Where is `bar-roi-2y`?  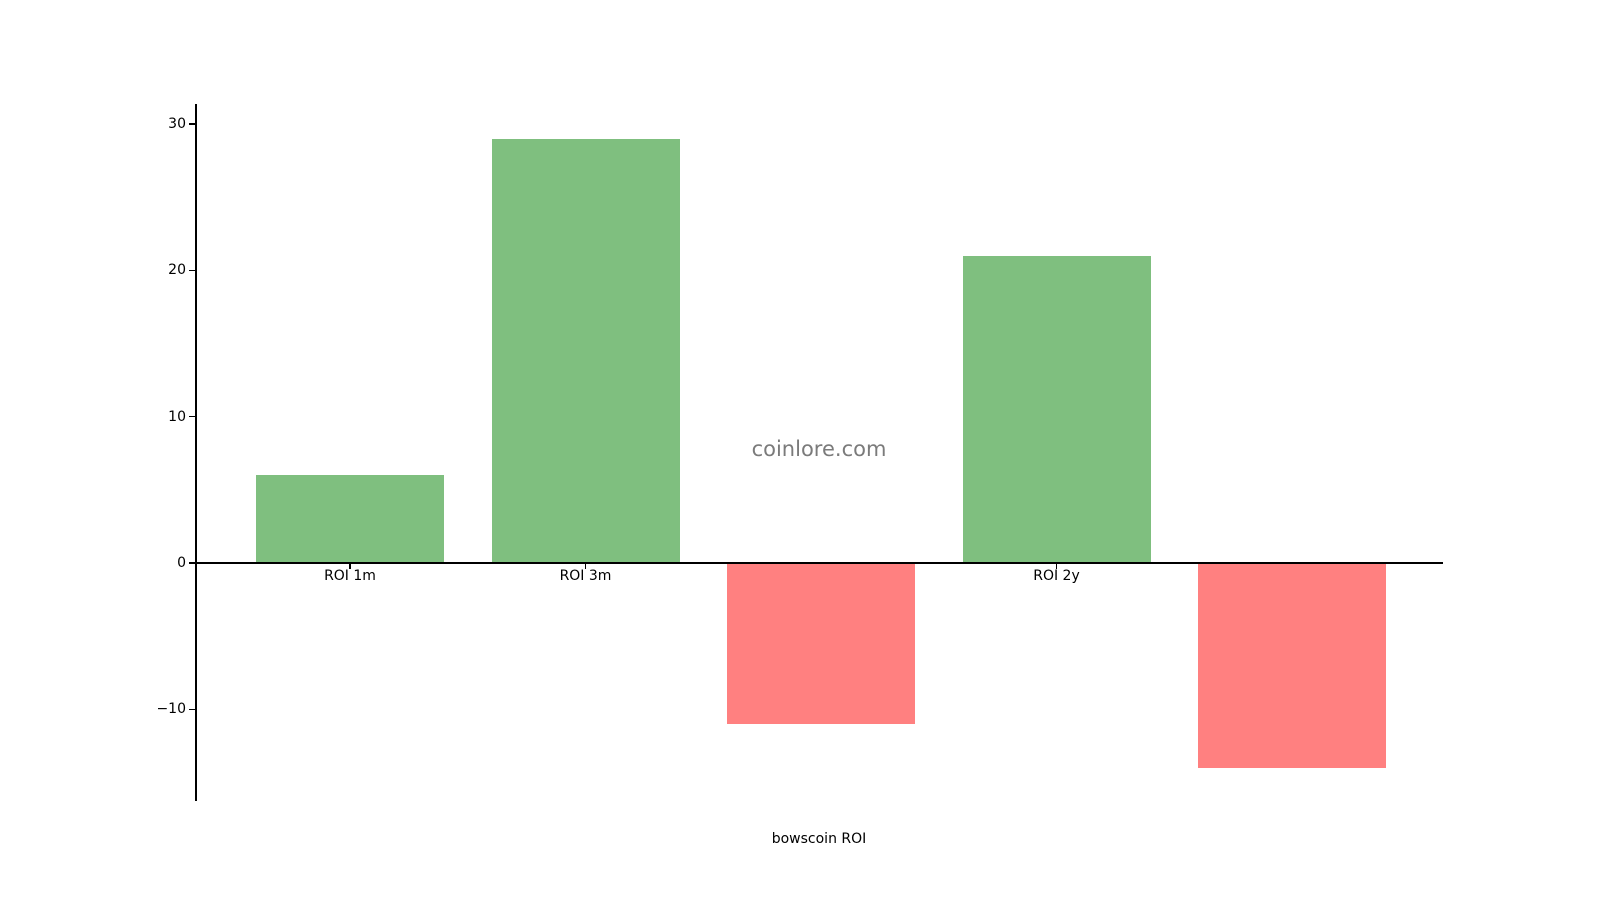
bar-roi-2y is located at coordinates (1056, 409).